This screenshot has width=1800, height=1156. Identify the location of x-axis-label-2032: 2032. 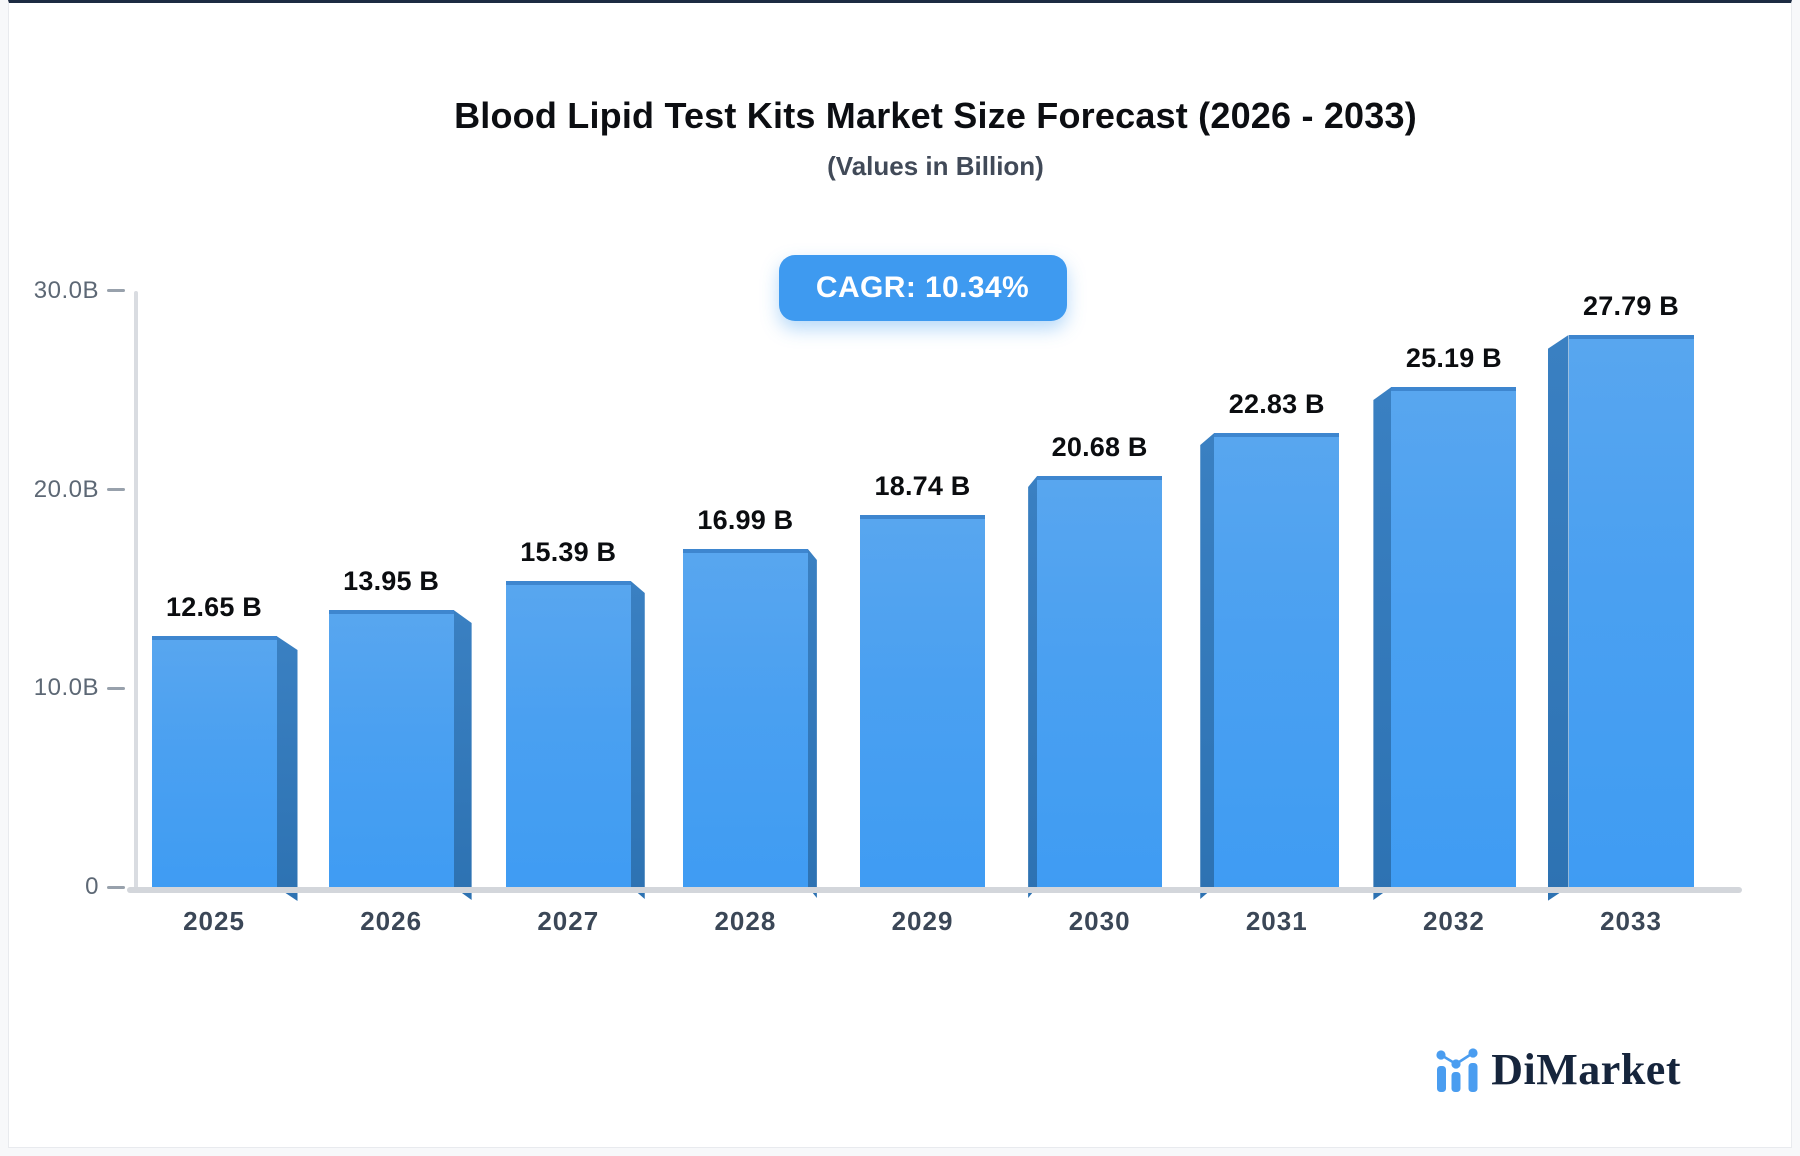
(1453, 921).